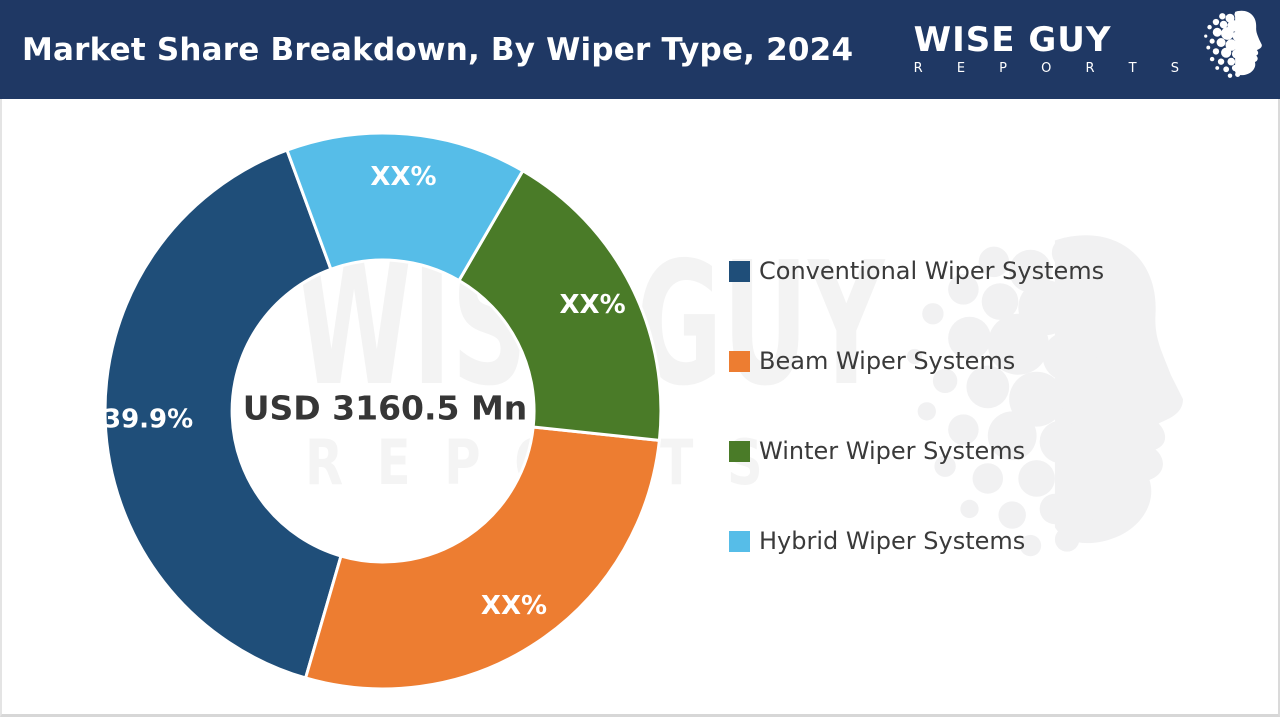 The image size is (1280, 720). I want to click on legend-item: Beam Wiper Systems, so click(916, 361).